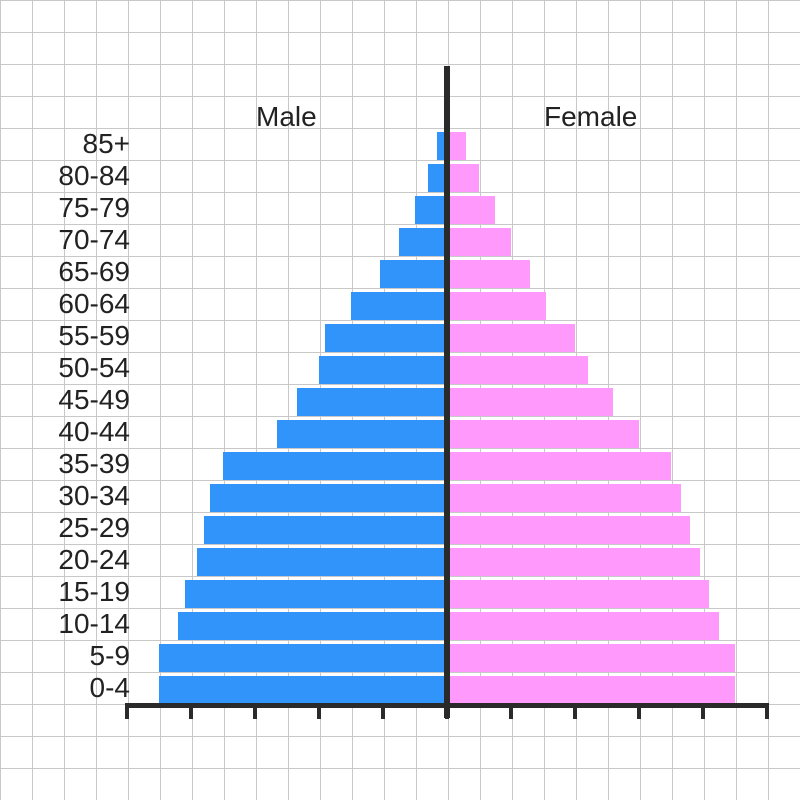 This screenshot has height=800, width=800. I want to click on age-label: 20-24, so click(94, 559).